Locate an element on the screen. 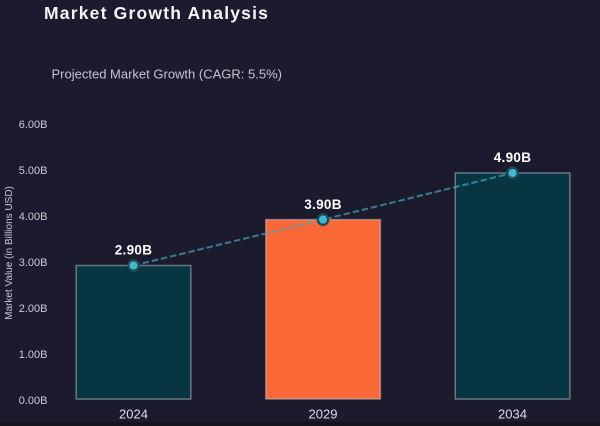  svg-text: Market Growth Analysis is located at coordinates (156, 13).